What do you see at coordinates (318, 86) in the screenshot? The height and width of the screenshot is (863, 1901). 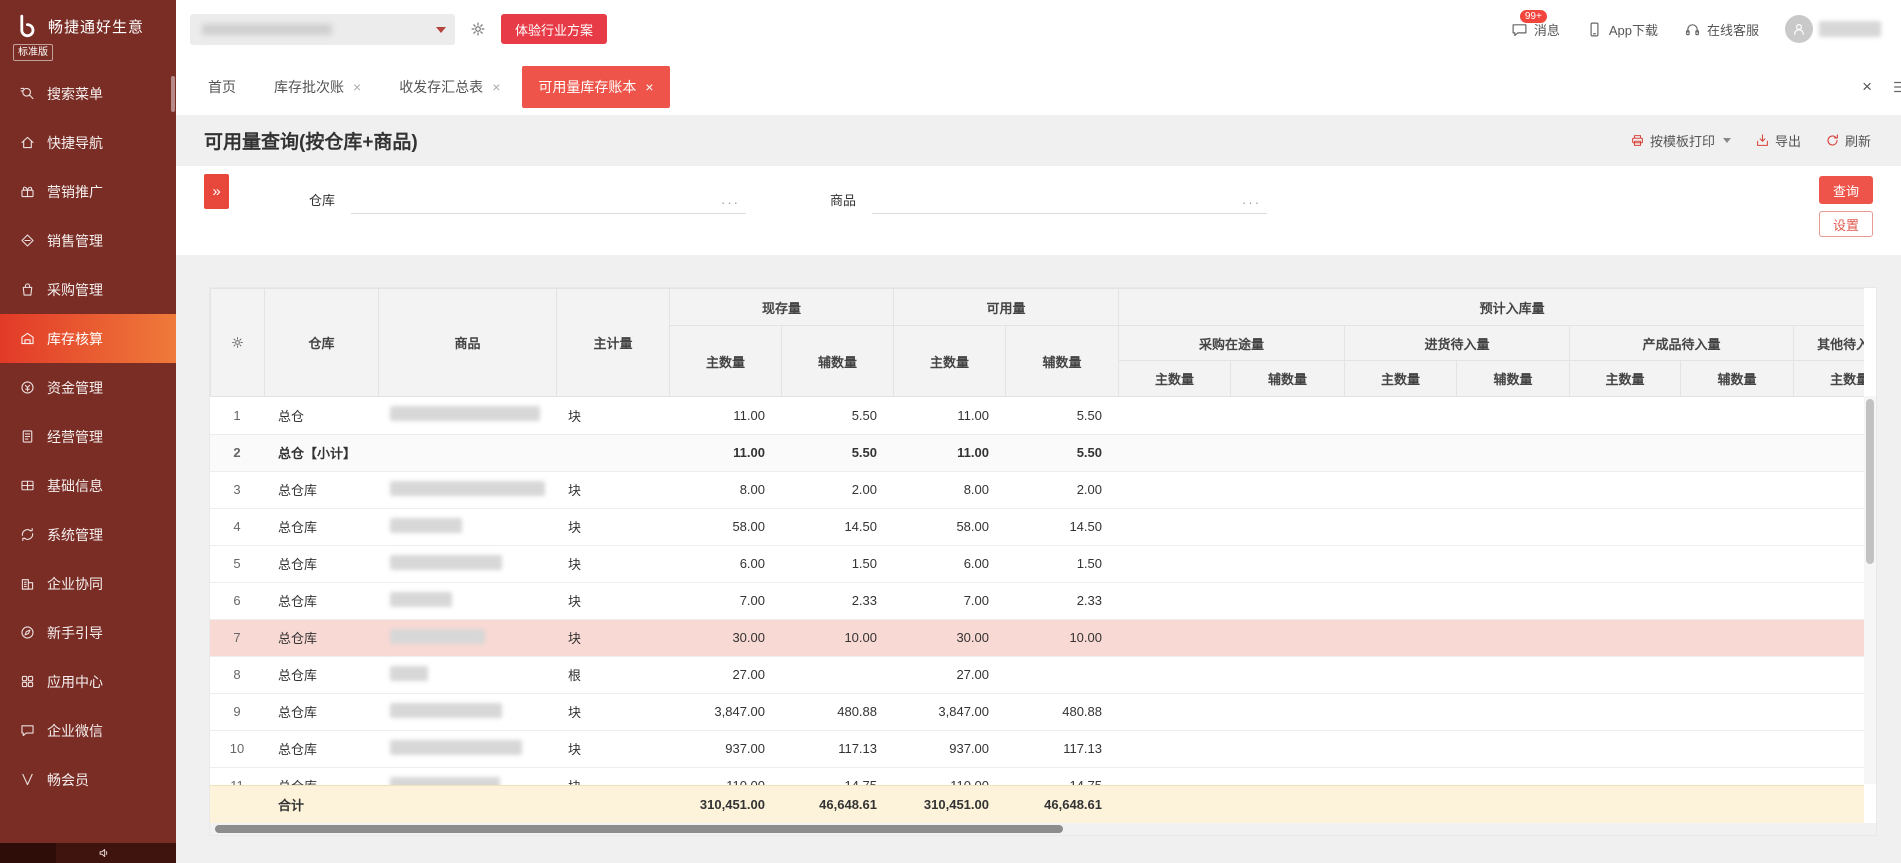 I see `tab-item: 库存批次账 ×` at bounding box center [318, 86].